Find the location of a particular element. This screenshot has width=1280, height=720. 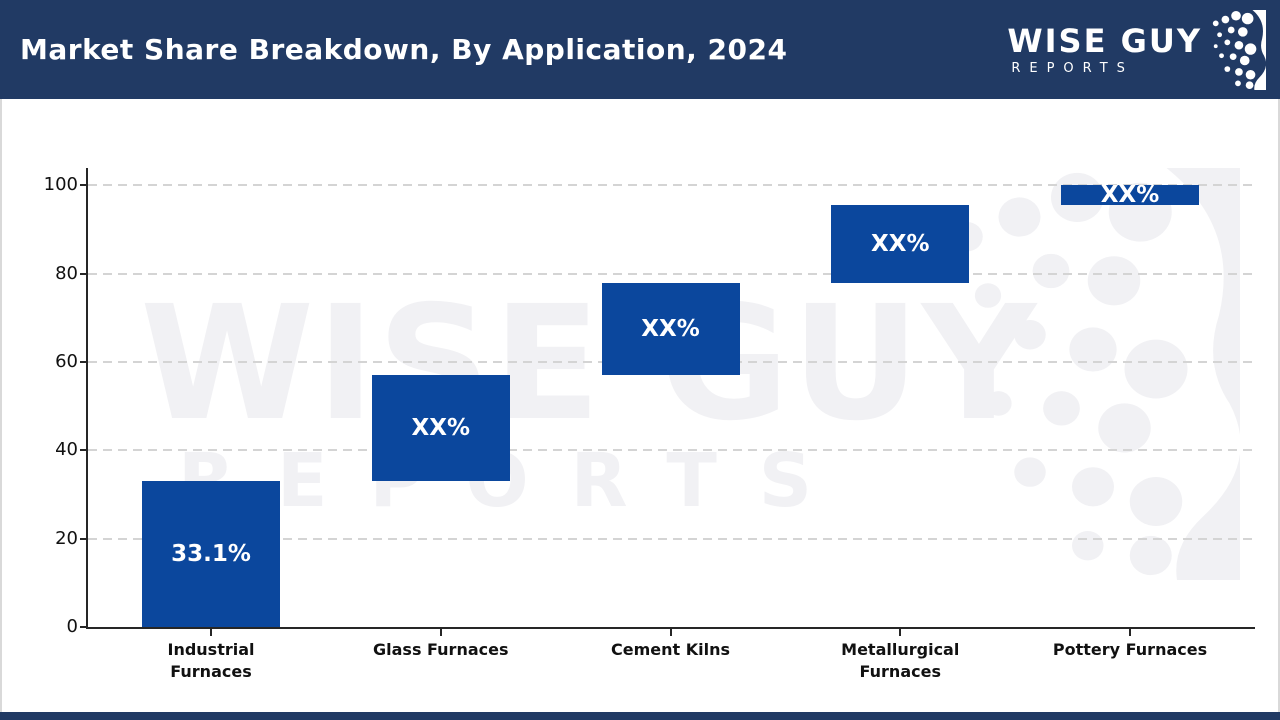

bar-4: XX% is located at coordinates (900, 244).